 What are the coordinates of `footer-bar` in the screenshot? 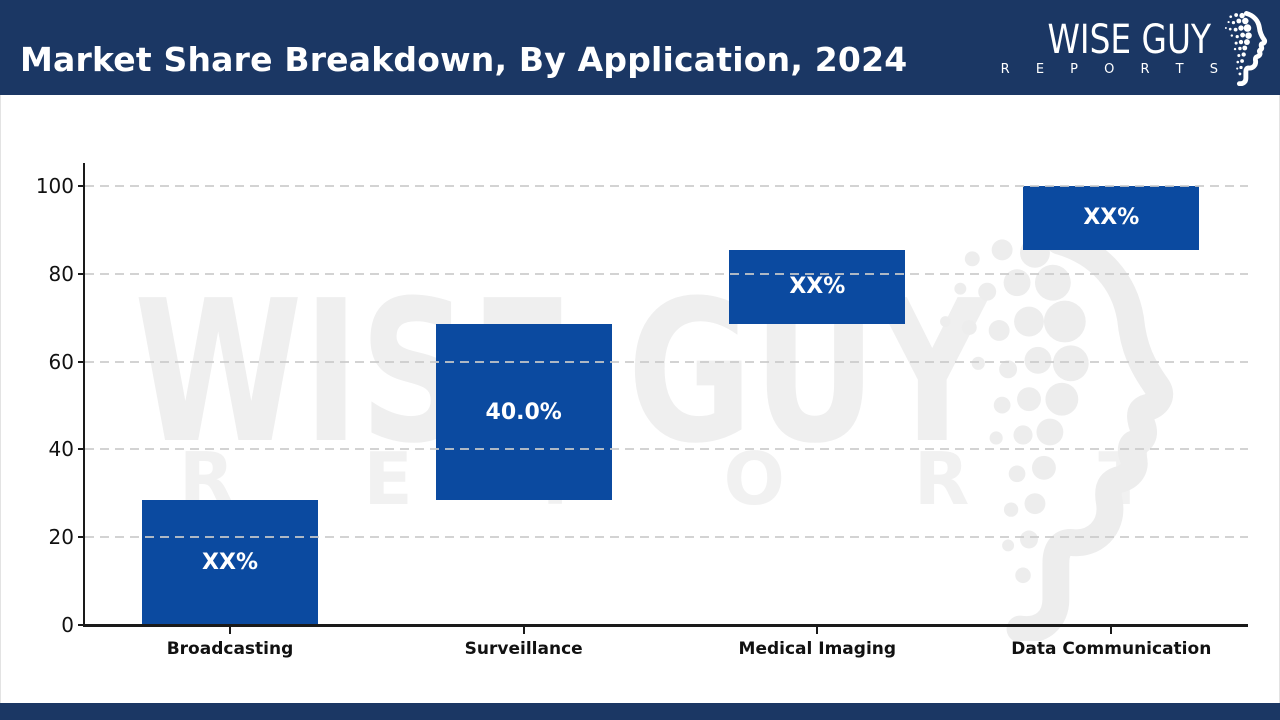 It's located at (640, 711).